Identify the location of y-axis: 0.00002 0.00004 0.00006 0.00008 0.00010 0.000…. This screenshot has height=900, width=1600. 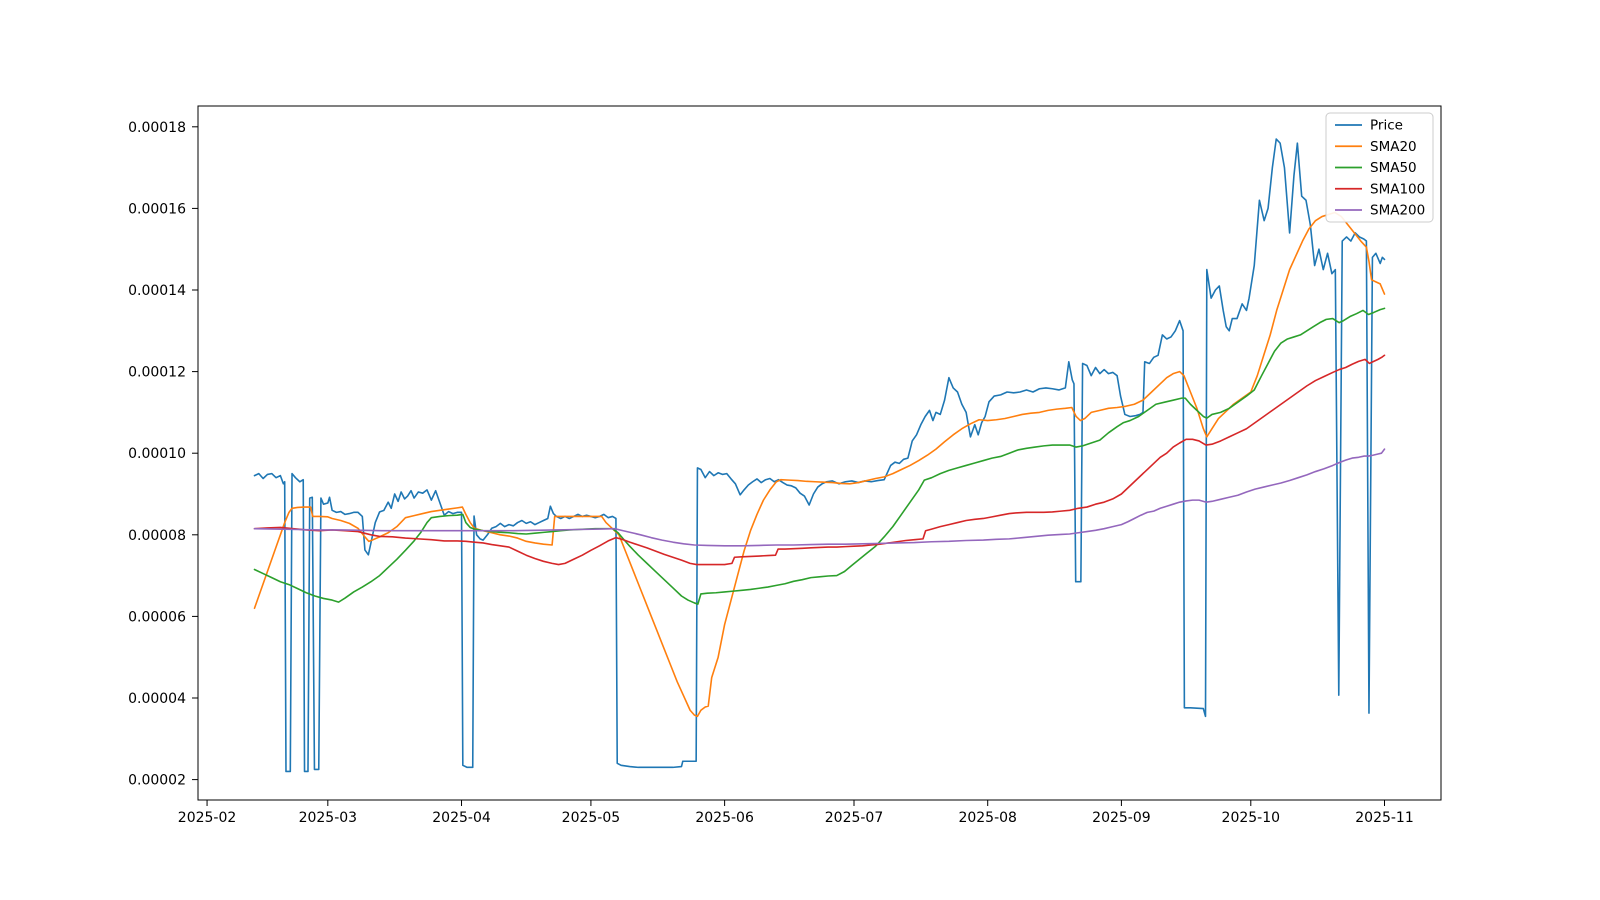
(163, 454).